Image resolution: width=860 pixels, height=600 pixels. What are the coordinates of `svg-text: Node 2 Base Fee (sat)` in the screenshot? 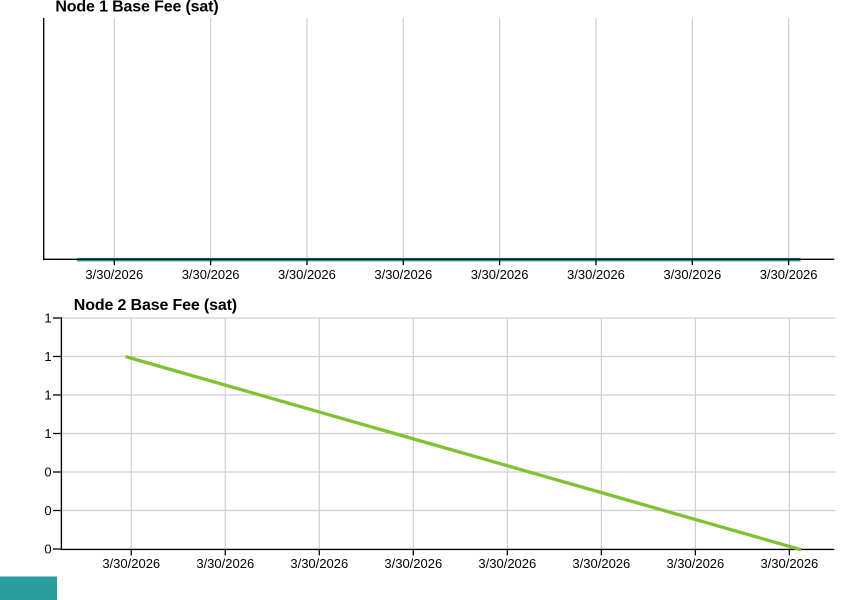 It's located at (155, 305).